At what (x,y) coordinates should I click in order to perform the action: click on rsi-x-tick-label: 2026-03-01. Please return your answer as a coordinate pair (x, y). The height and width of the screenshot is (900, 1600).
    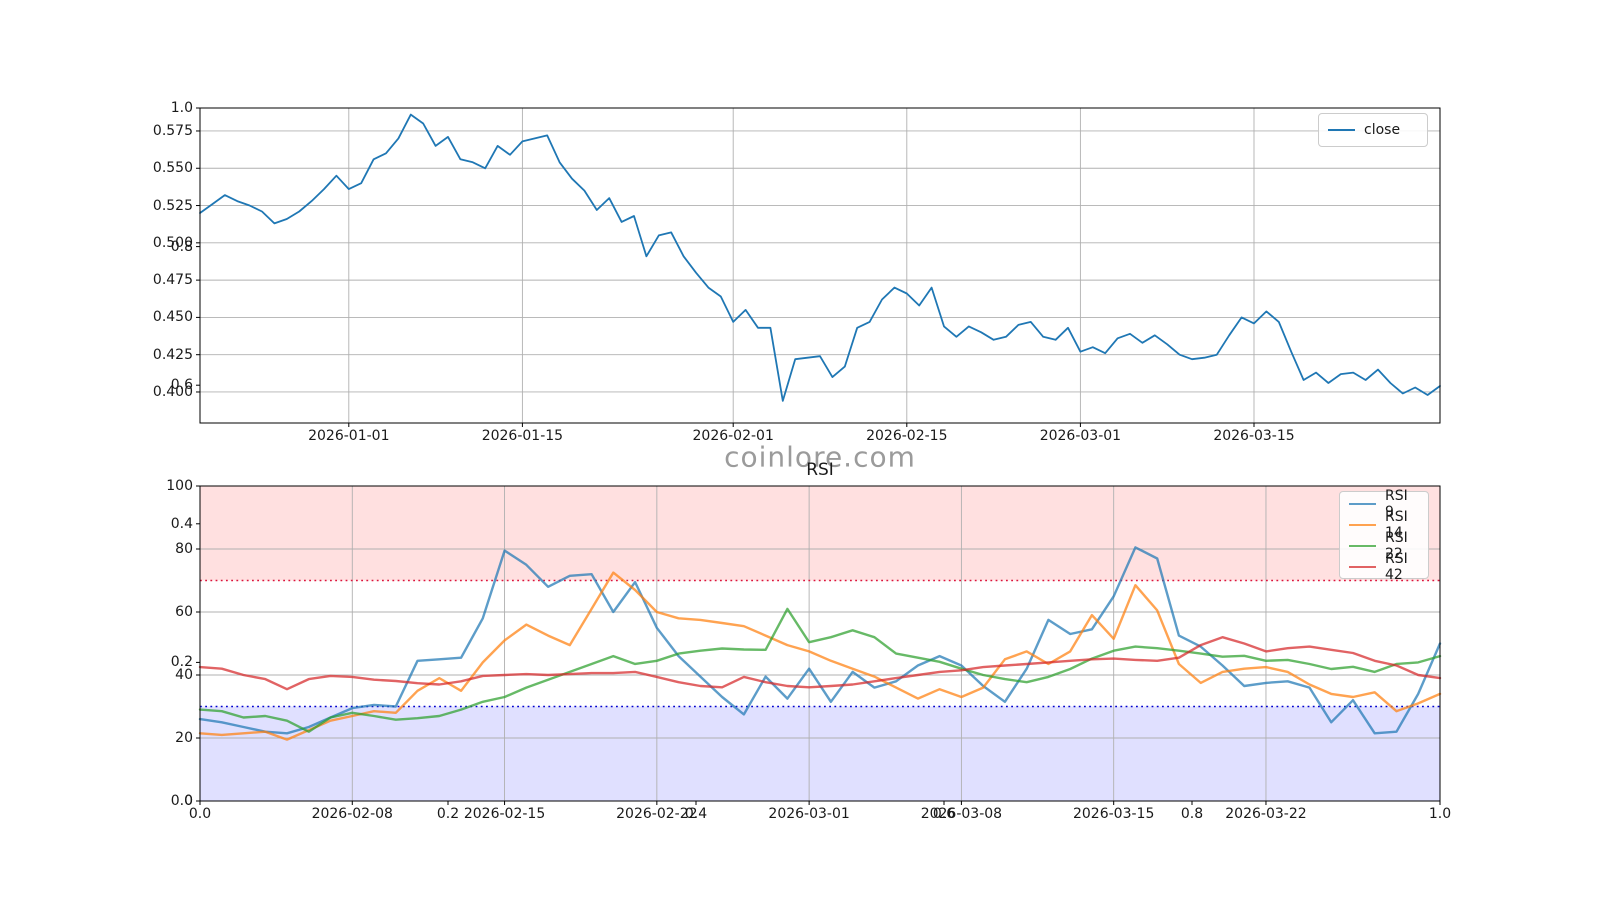
    Looking at the image, I should click on (809, 814).